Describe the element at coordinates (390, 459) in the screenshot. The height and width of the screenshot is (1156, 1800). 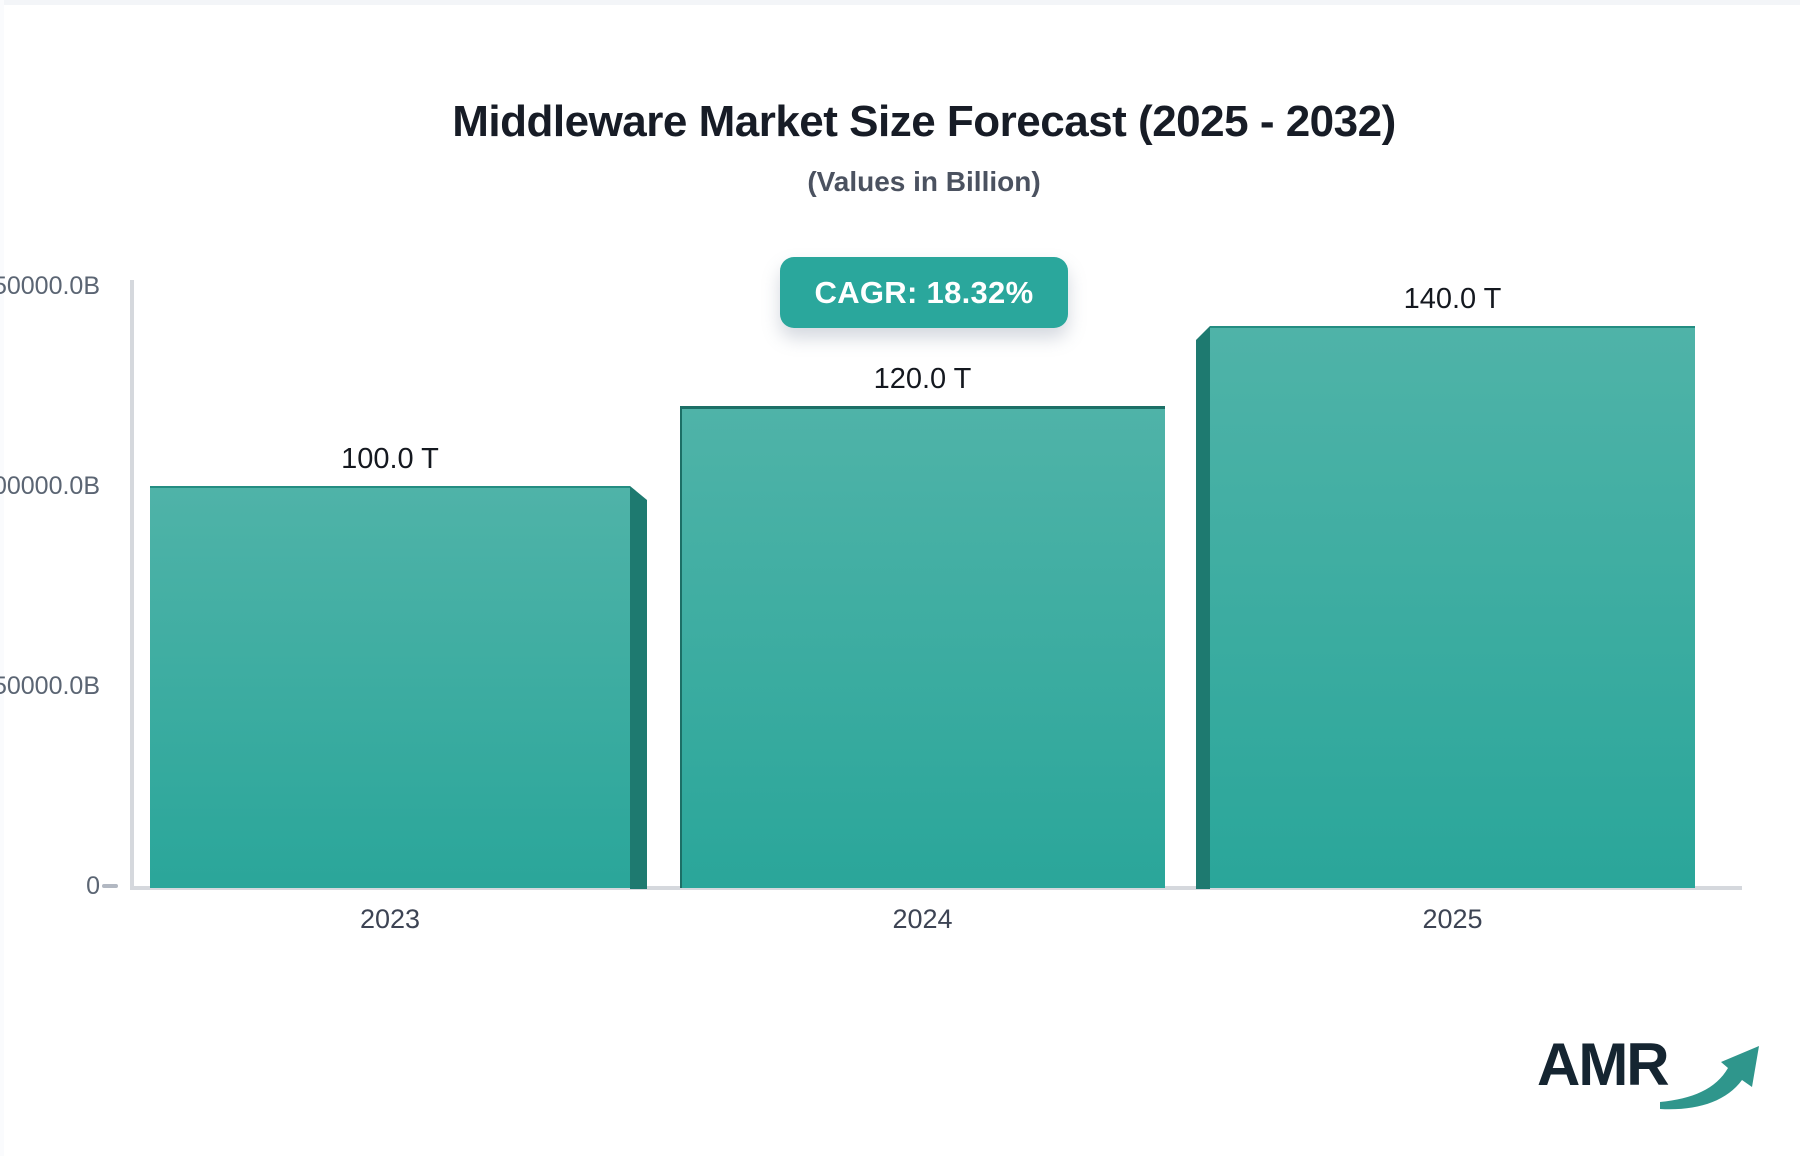
I see `bar-value-label: 100.0 T` at that location.